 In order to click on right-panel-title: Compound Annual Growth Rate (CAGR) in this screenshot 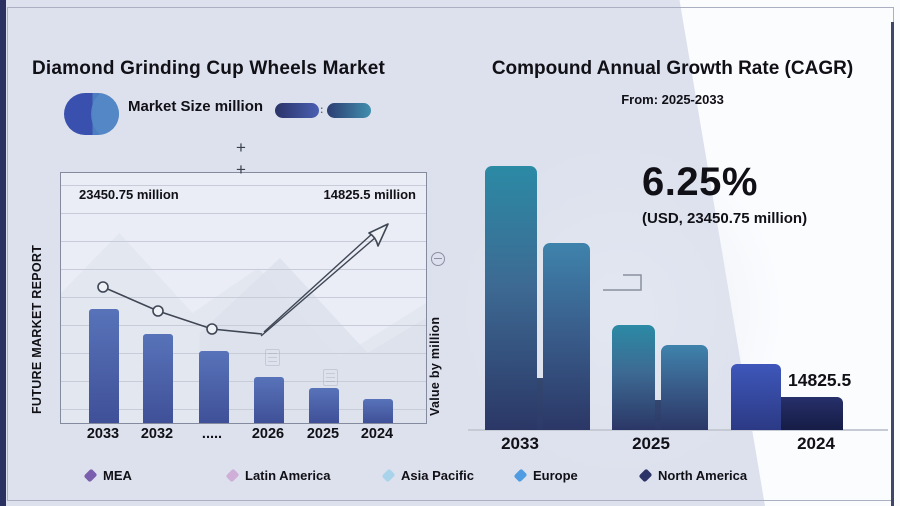, I will do `click(672, 68)`.